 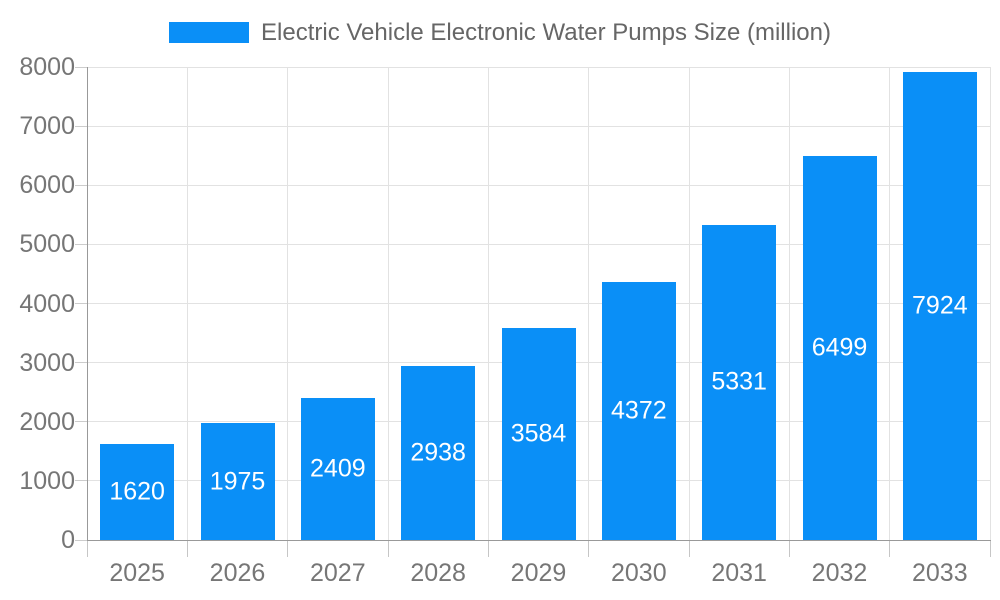 I want to click on x-axis-tick-label: 2031, so click(x=739, y=573).